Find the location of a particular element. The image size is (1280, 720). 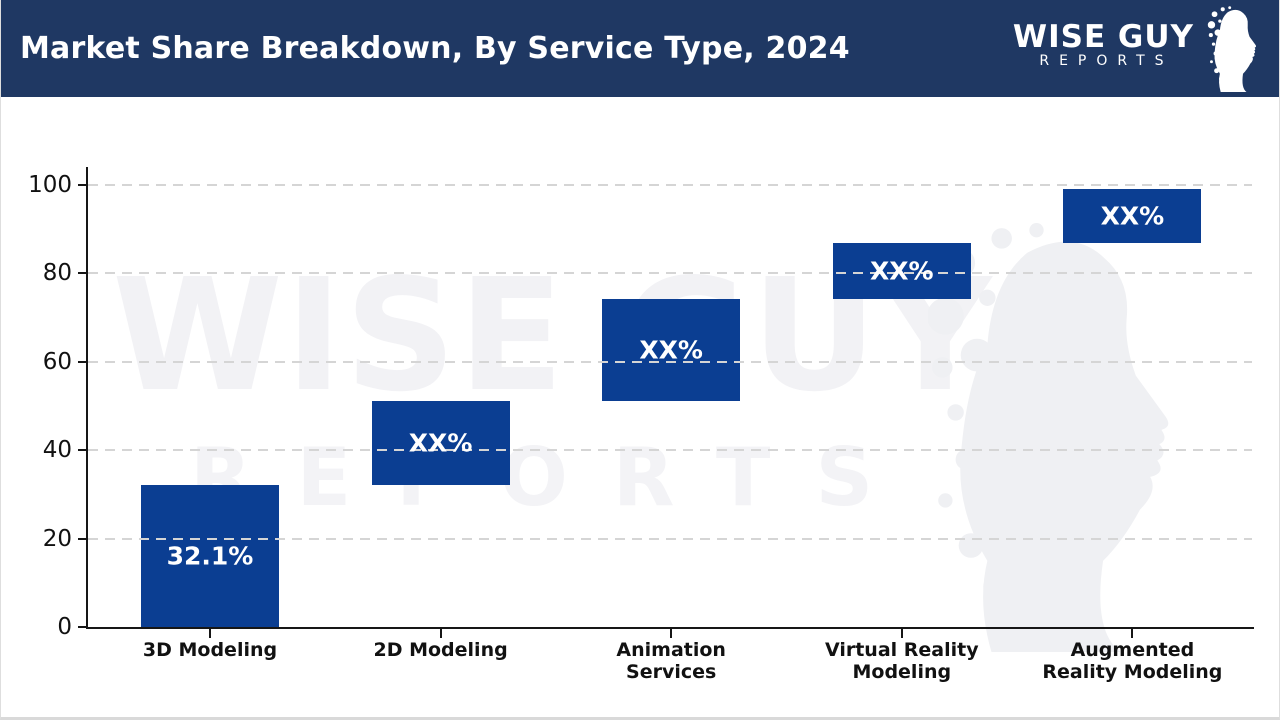

x-axis-line is located at coordinates (670, 628).